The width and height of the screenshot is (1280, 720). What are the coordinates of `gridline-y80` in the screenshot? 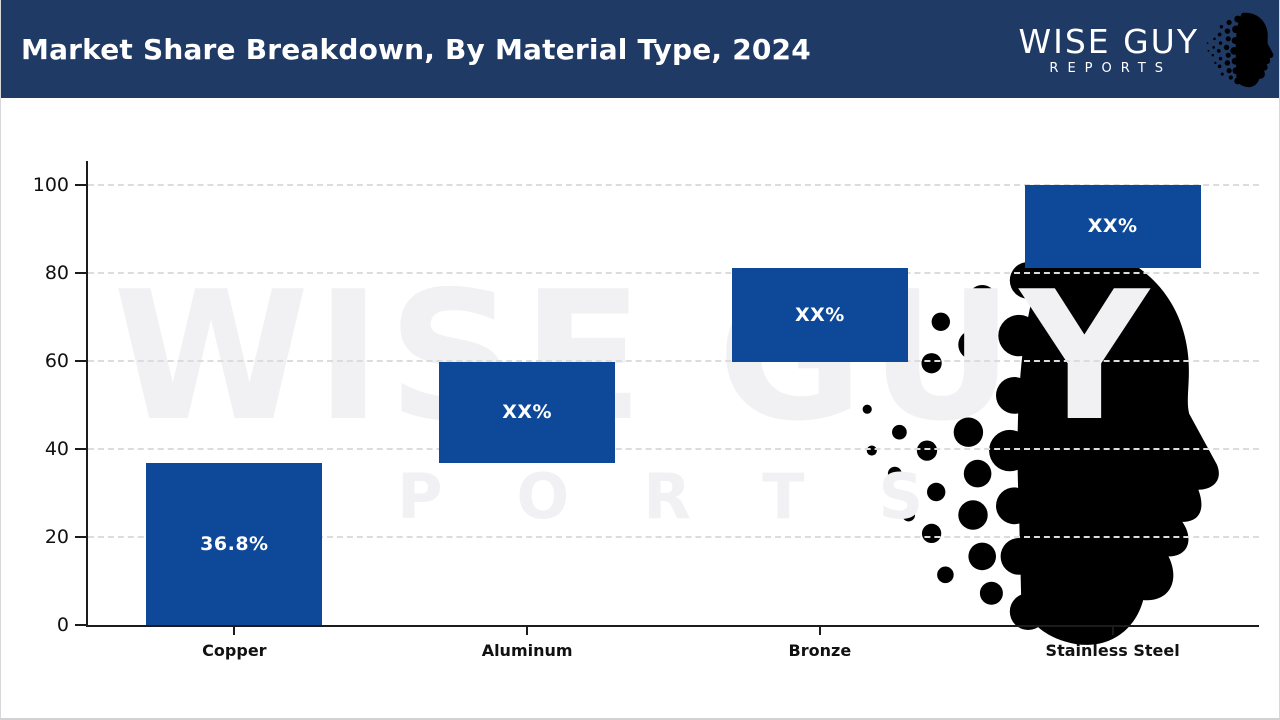 It's located at (673, 273).